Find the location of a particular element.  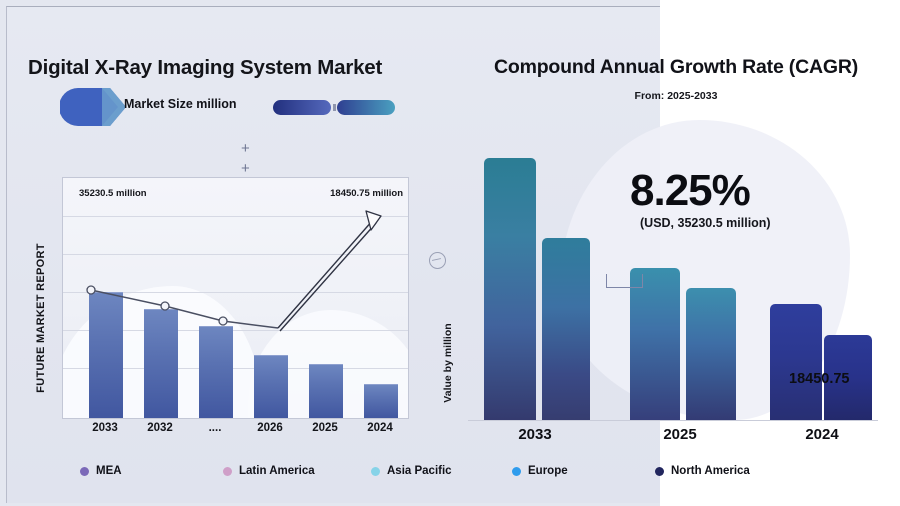

left-chart-x-axis: 2033 2032 .... 2026 2025 2024 is located at coordinates (234, 432).